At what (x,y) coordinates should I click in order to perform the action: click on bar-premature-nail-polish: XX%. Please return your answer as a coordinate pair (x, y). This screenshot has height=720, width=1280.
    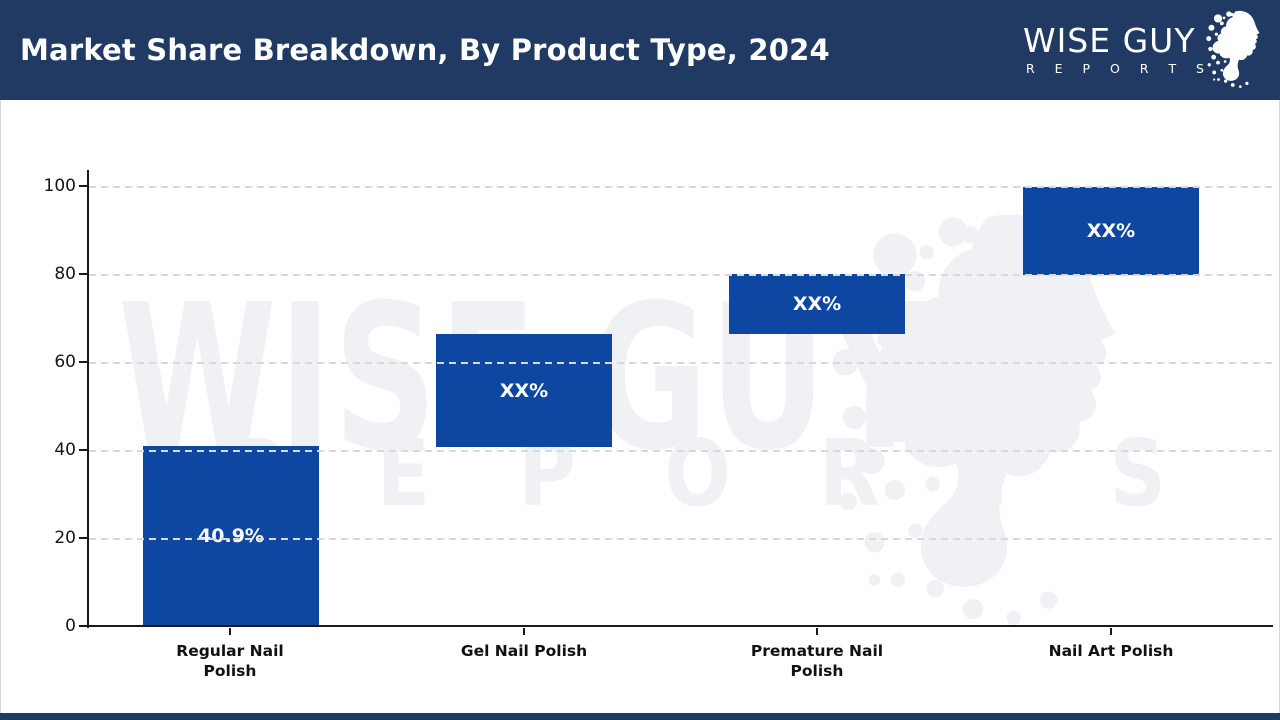
    Looking at the image, I should click on (817, 304).